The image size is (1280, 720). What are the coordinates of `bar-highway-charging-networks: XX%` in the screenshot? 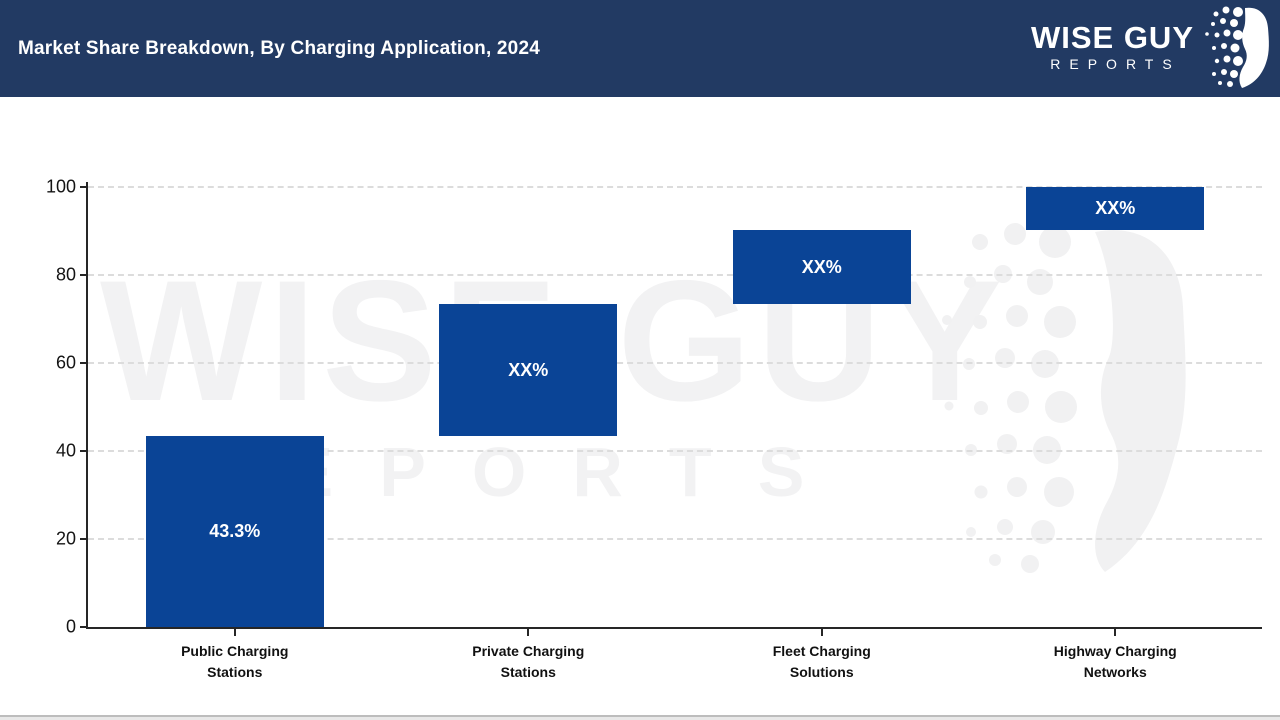 It's located at (1115, 208).